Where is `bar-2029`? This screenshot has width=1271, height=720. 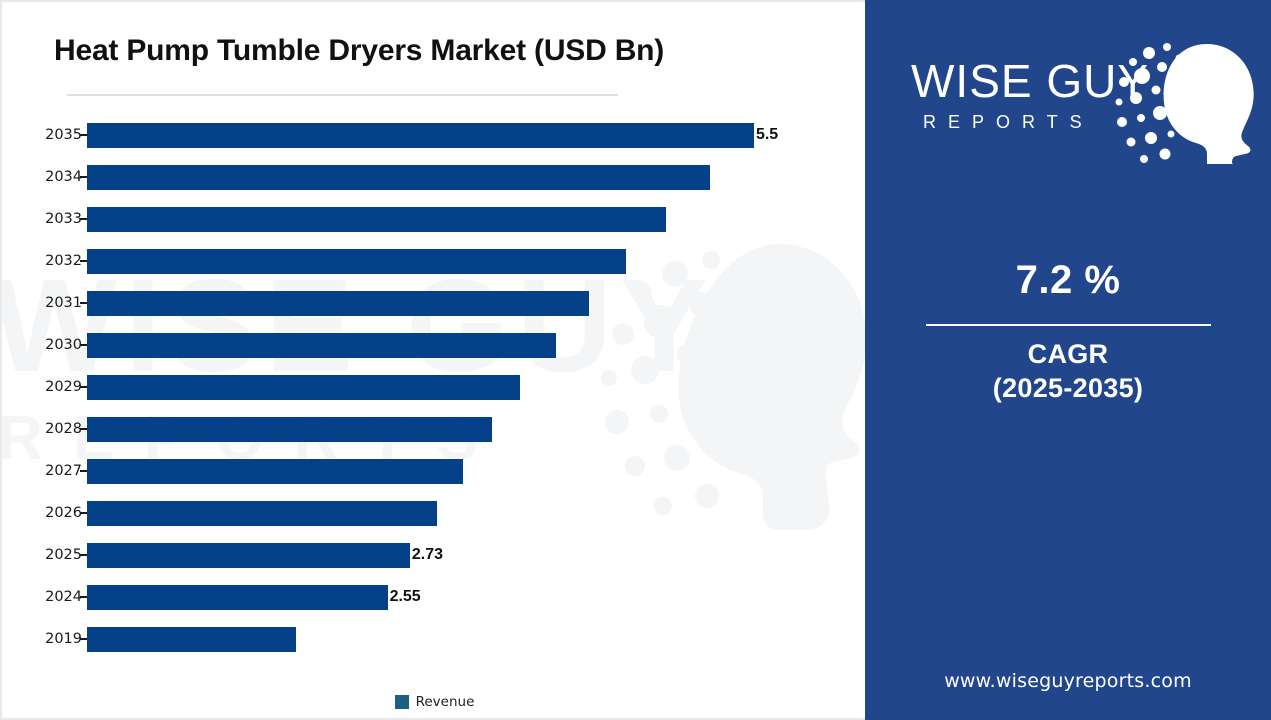 bar-2029 is located at coordinates (304, 387).